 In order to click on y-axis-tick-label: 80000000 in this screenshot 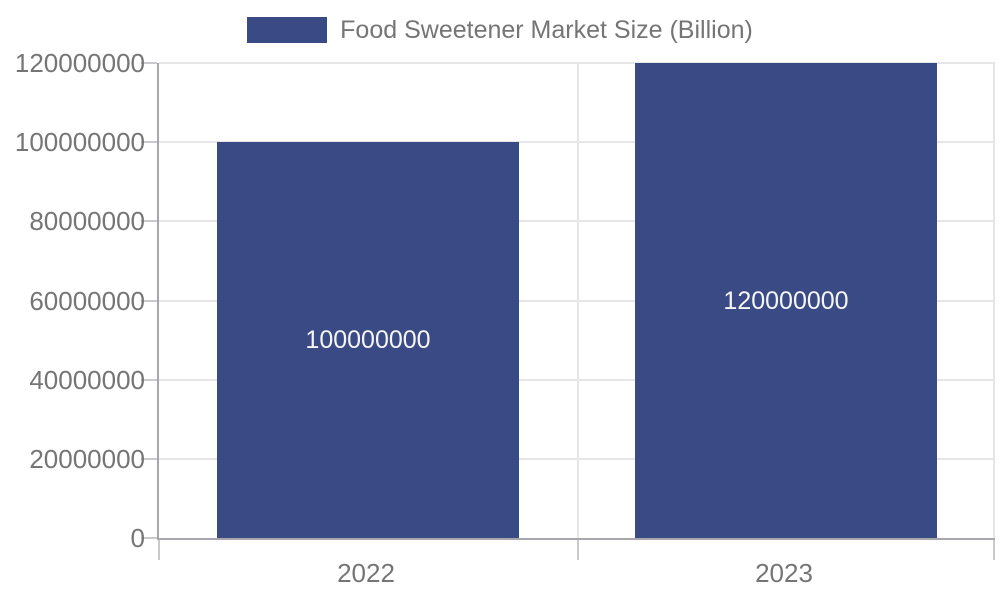, I will do `click(87, 221)`.